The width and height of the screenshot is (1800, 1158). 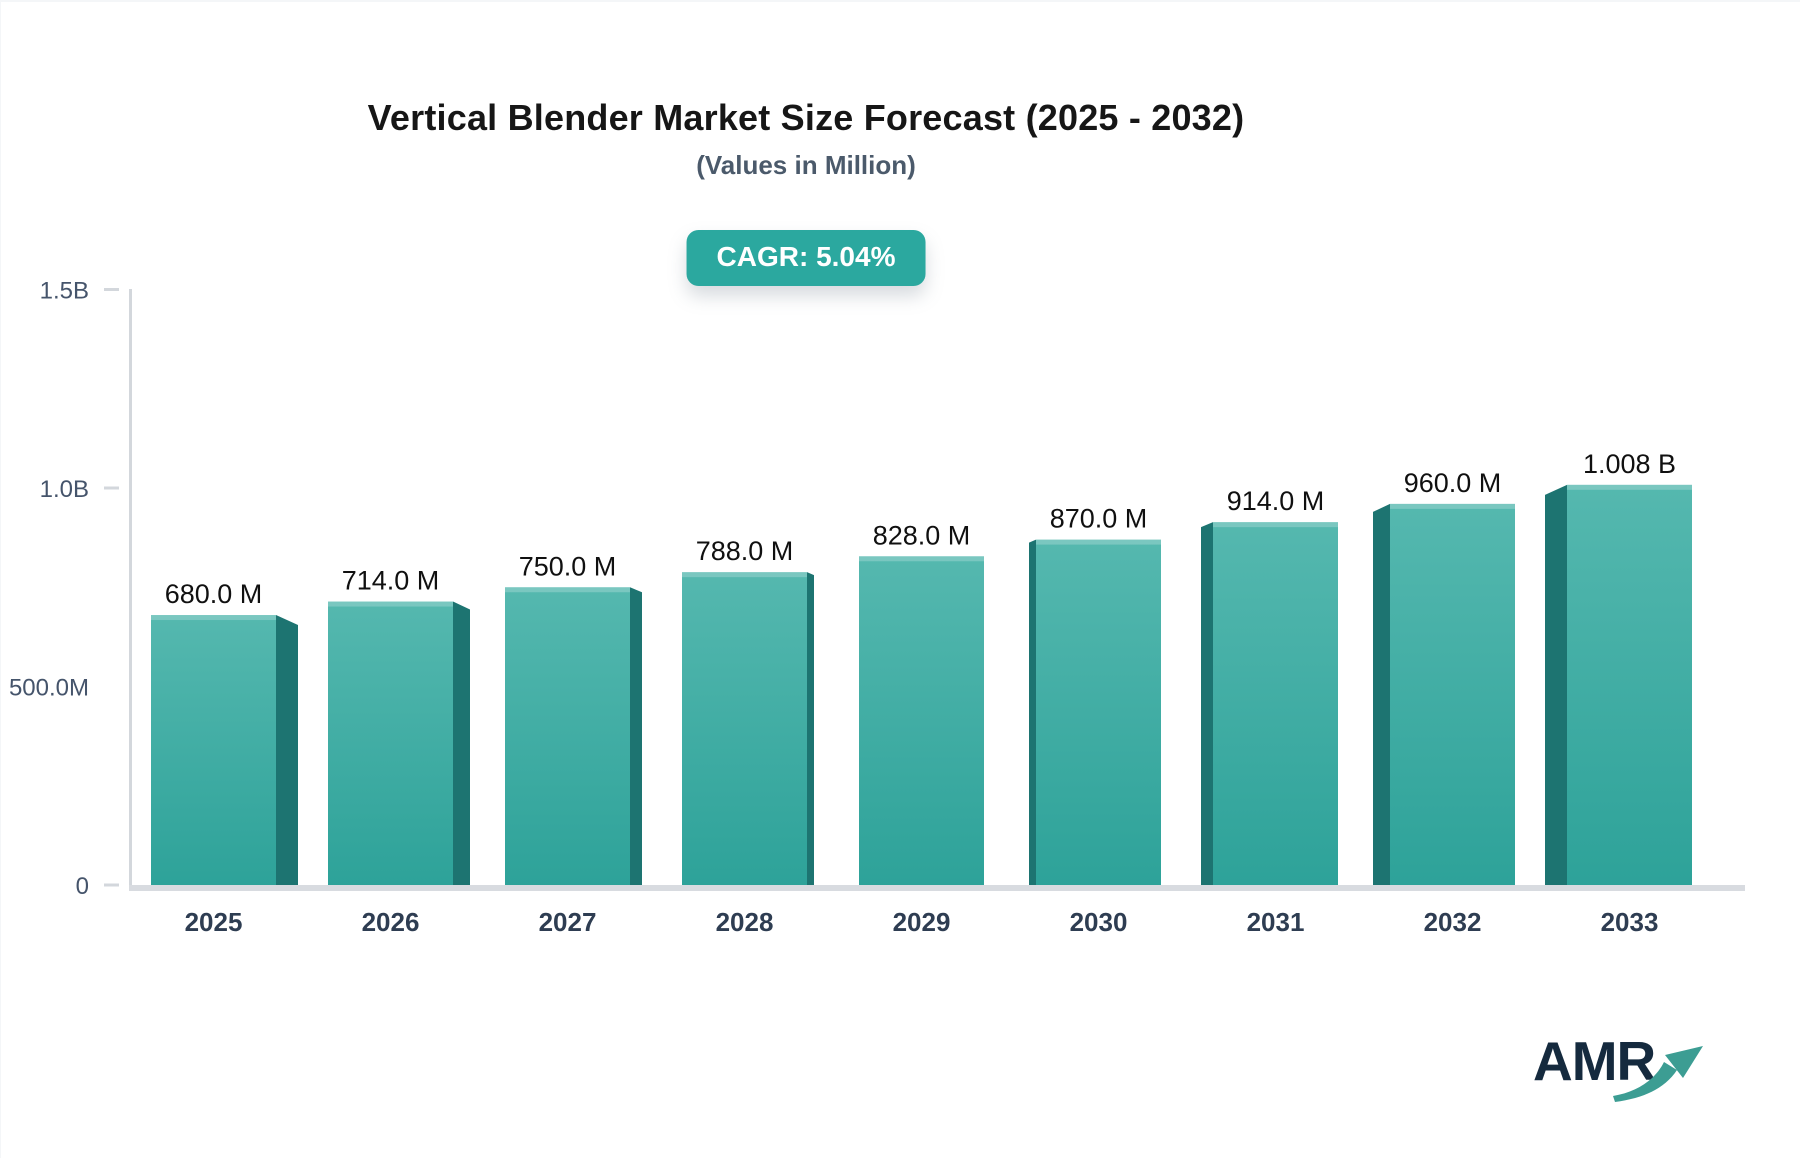 I want to click on bar-group-2031: 914.0 M 2031, so click(x=1269, y=711).